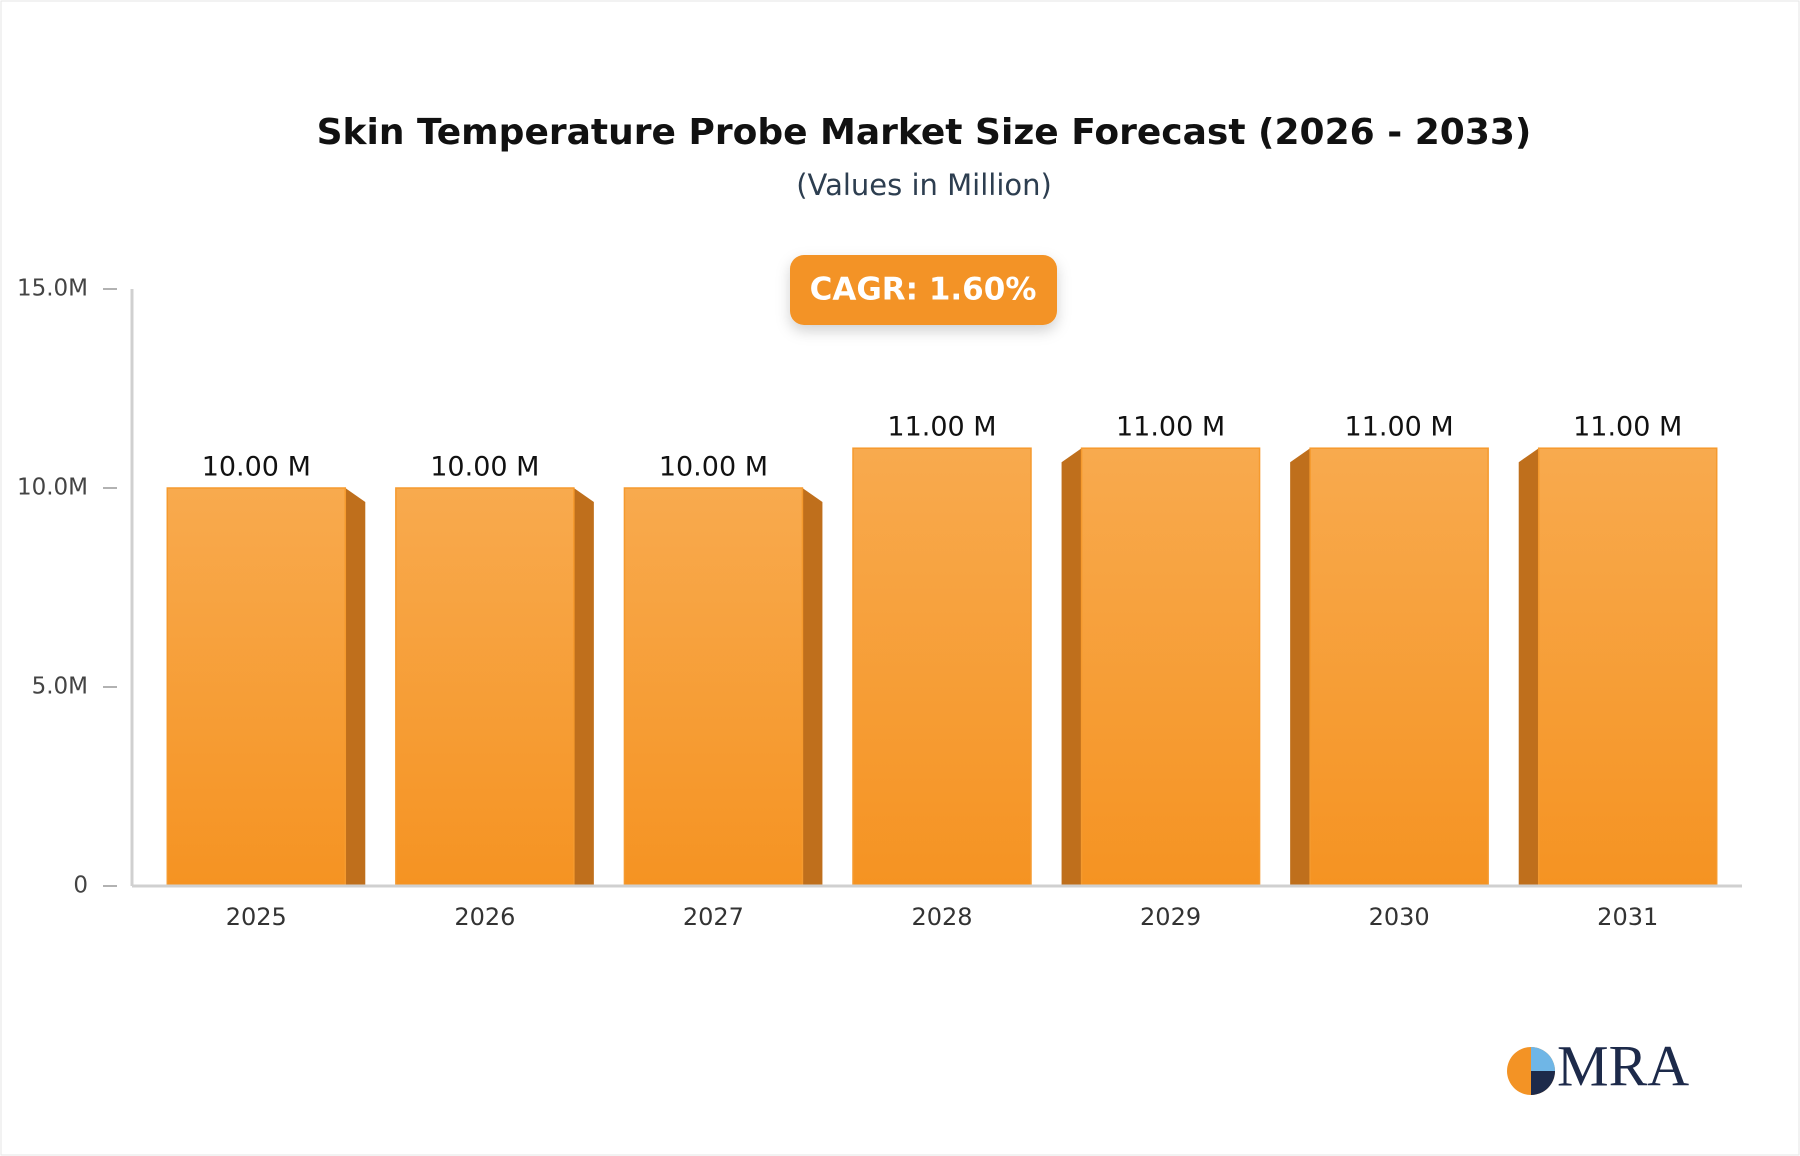 The width and height of the screenshot is (1800, 1156). What do you see at coordinates (484, 917) in the screenshot?
I see `x-tick-label: 2026` at bounding box center [484, 917].